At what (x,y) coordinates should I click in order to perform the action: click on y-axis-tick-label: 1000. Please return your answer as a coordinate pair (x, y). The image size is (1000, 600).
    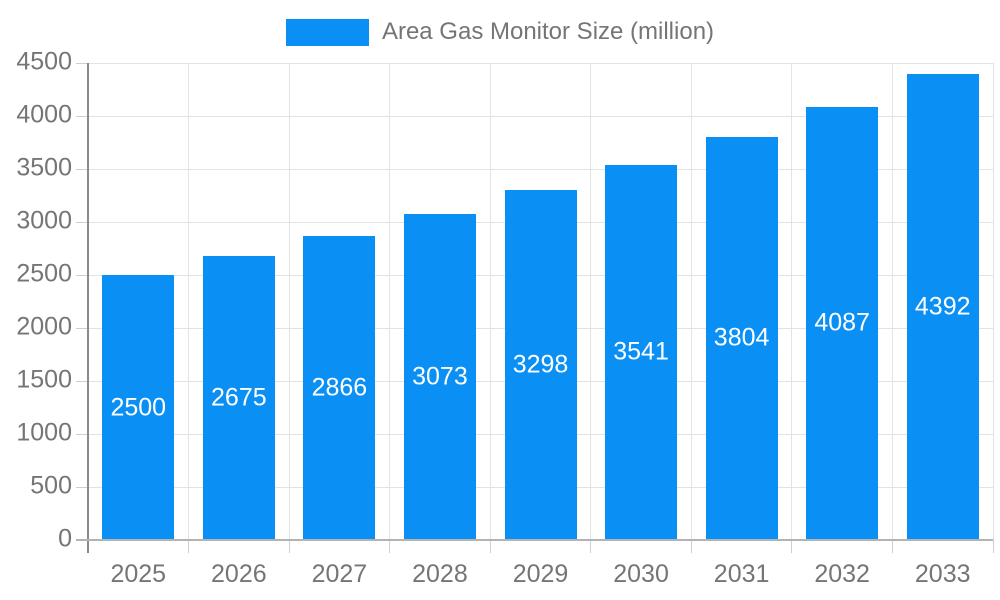
    Looking at the image, I should click on (44, 432).